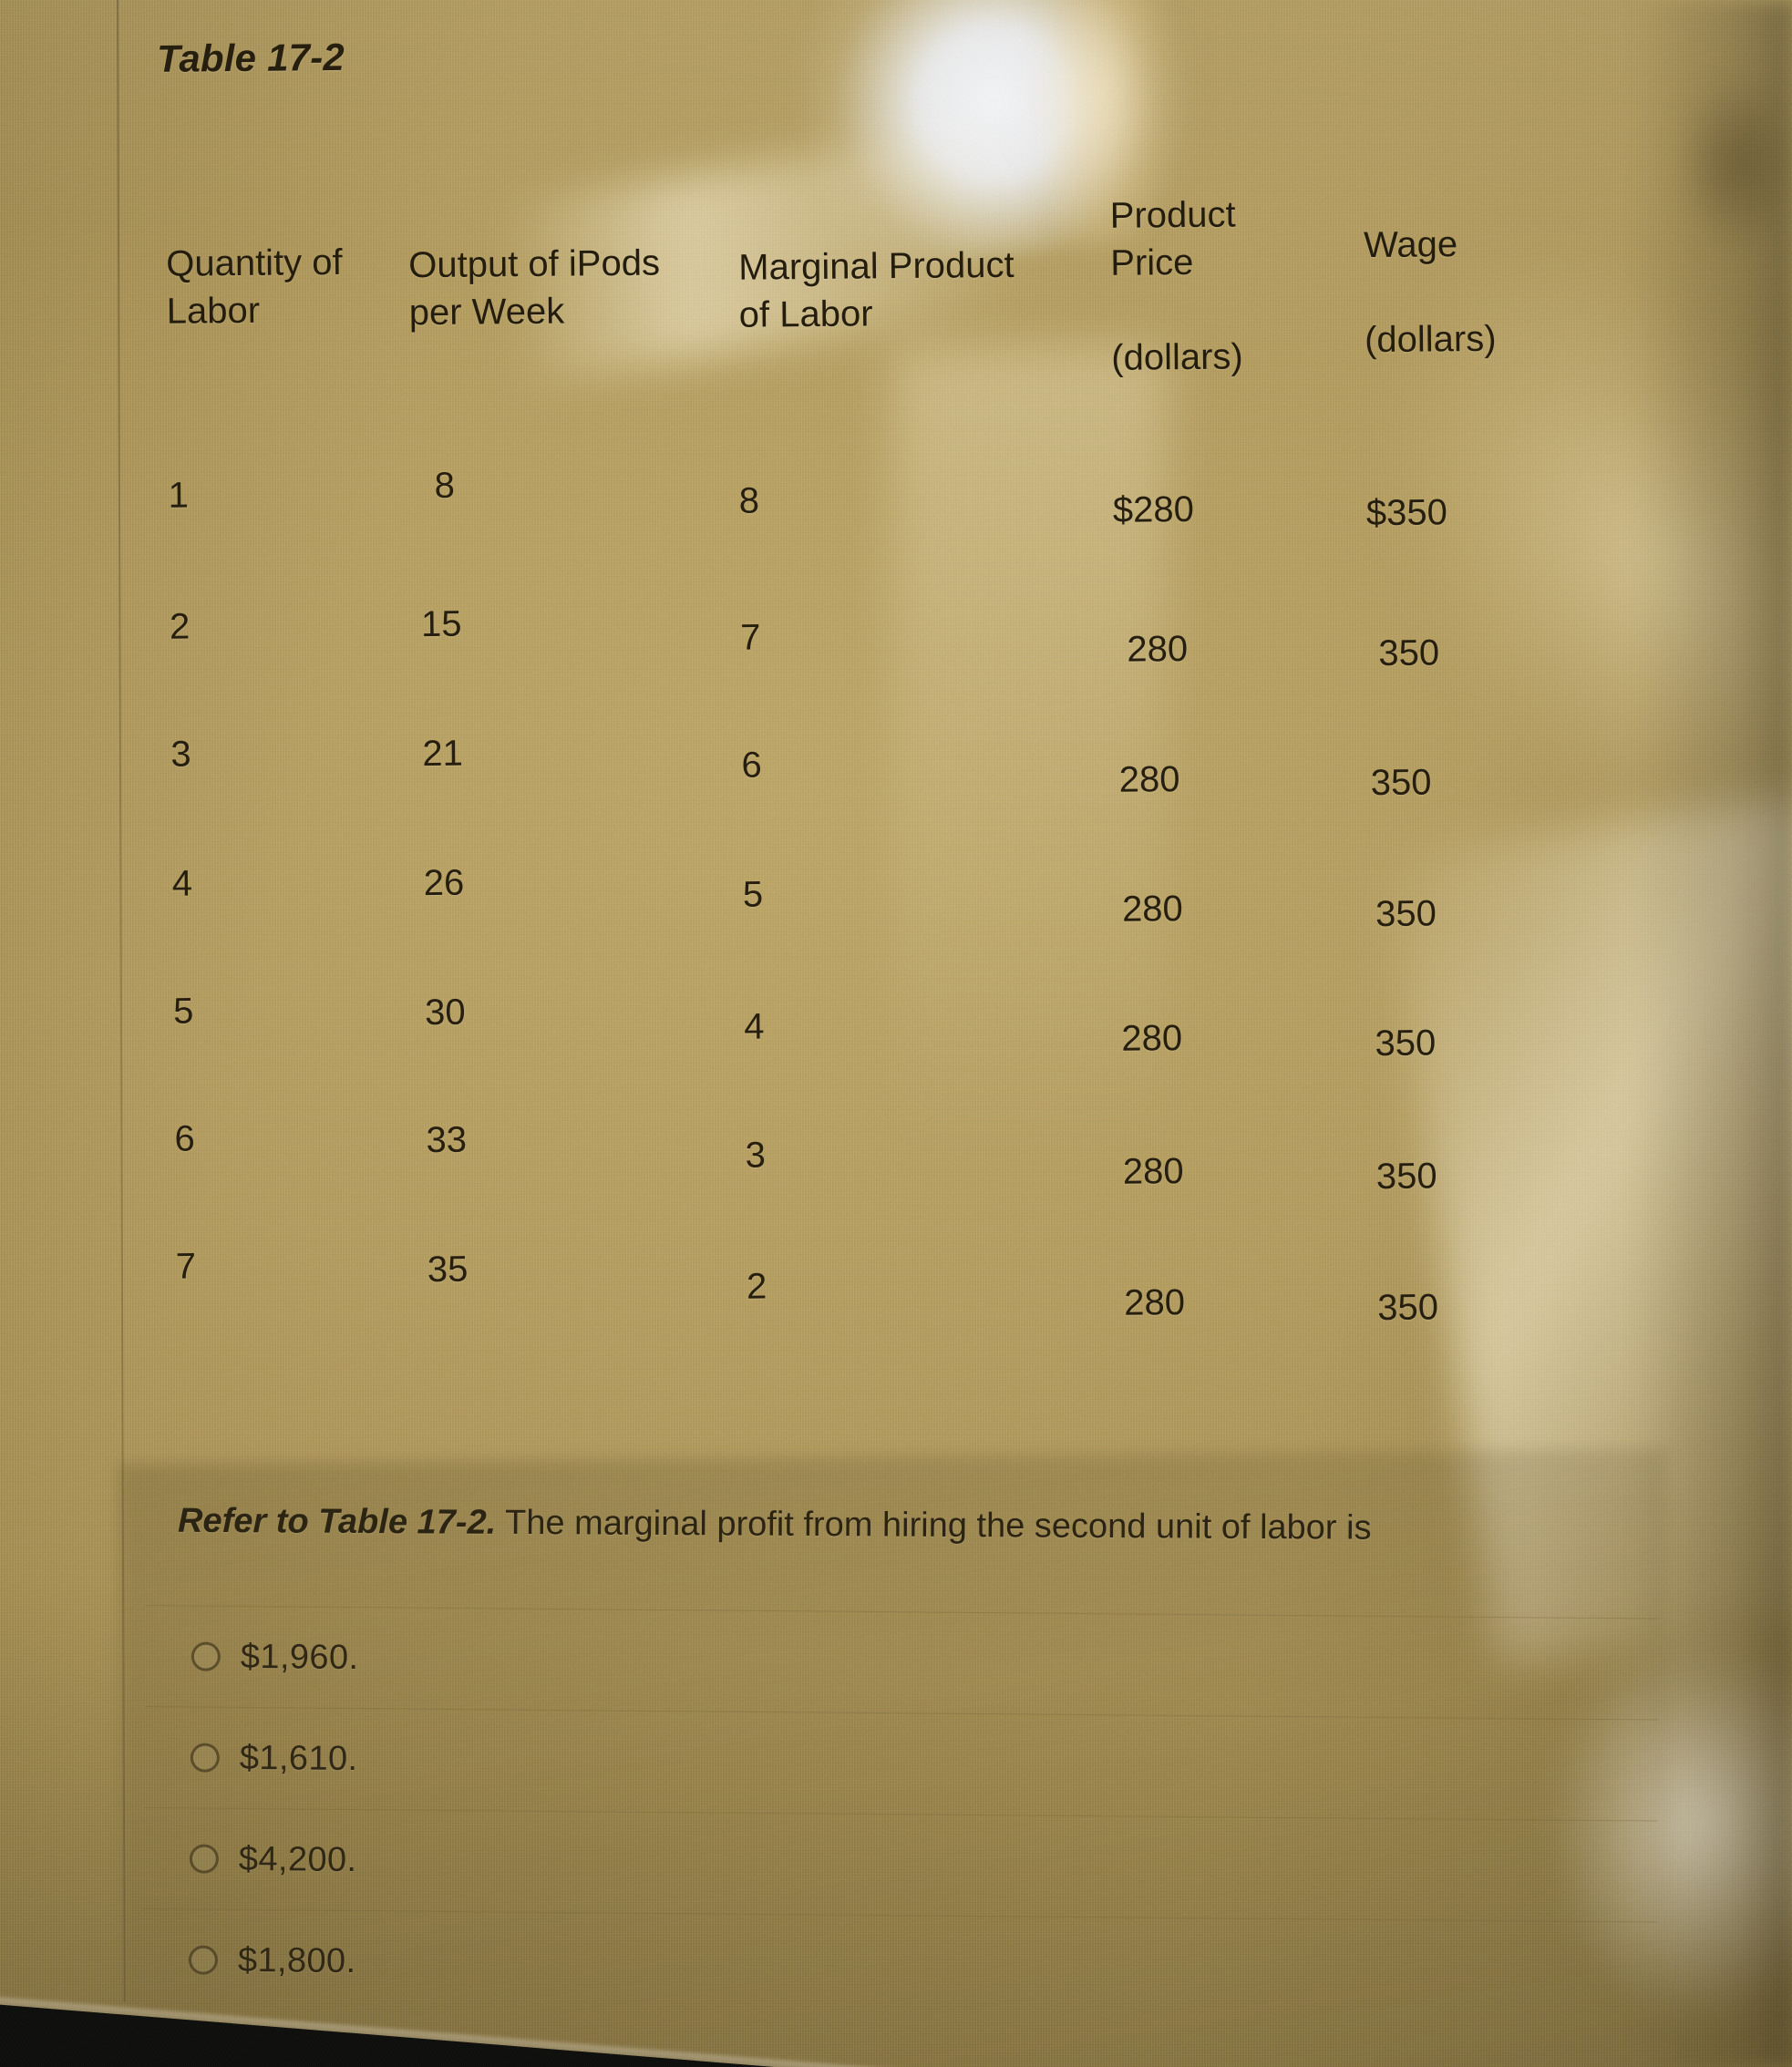 The height and width of the screenshot is (2067, 1792). Describe the element at coordinates (1712, 1033) in the screenshot. I see `edge-shadow-right` at that location.